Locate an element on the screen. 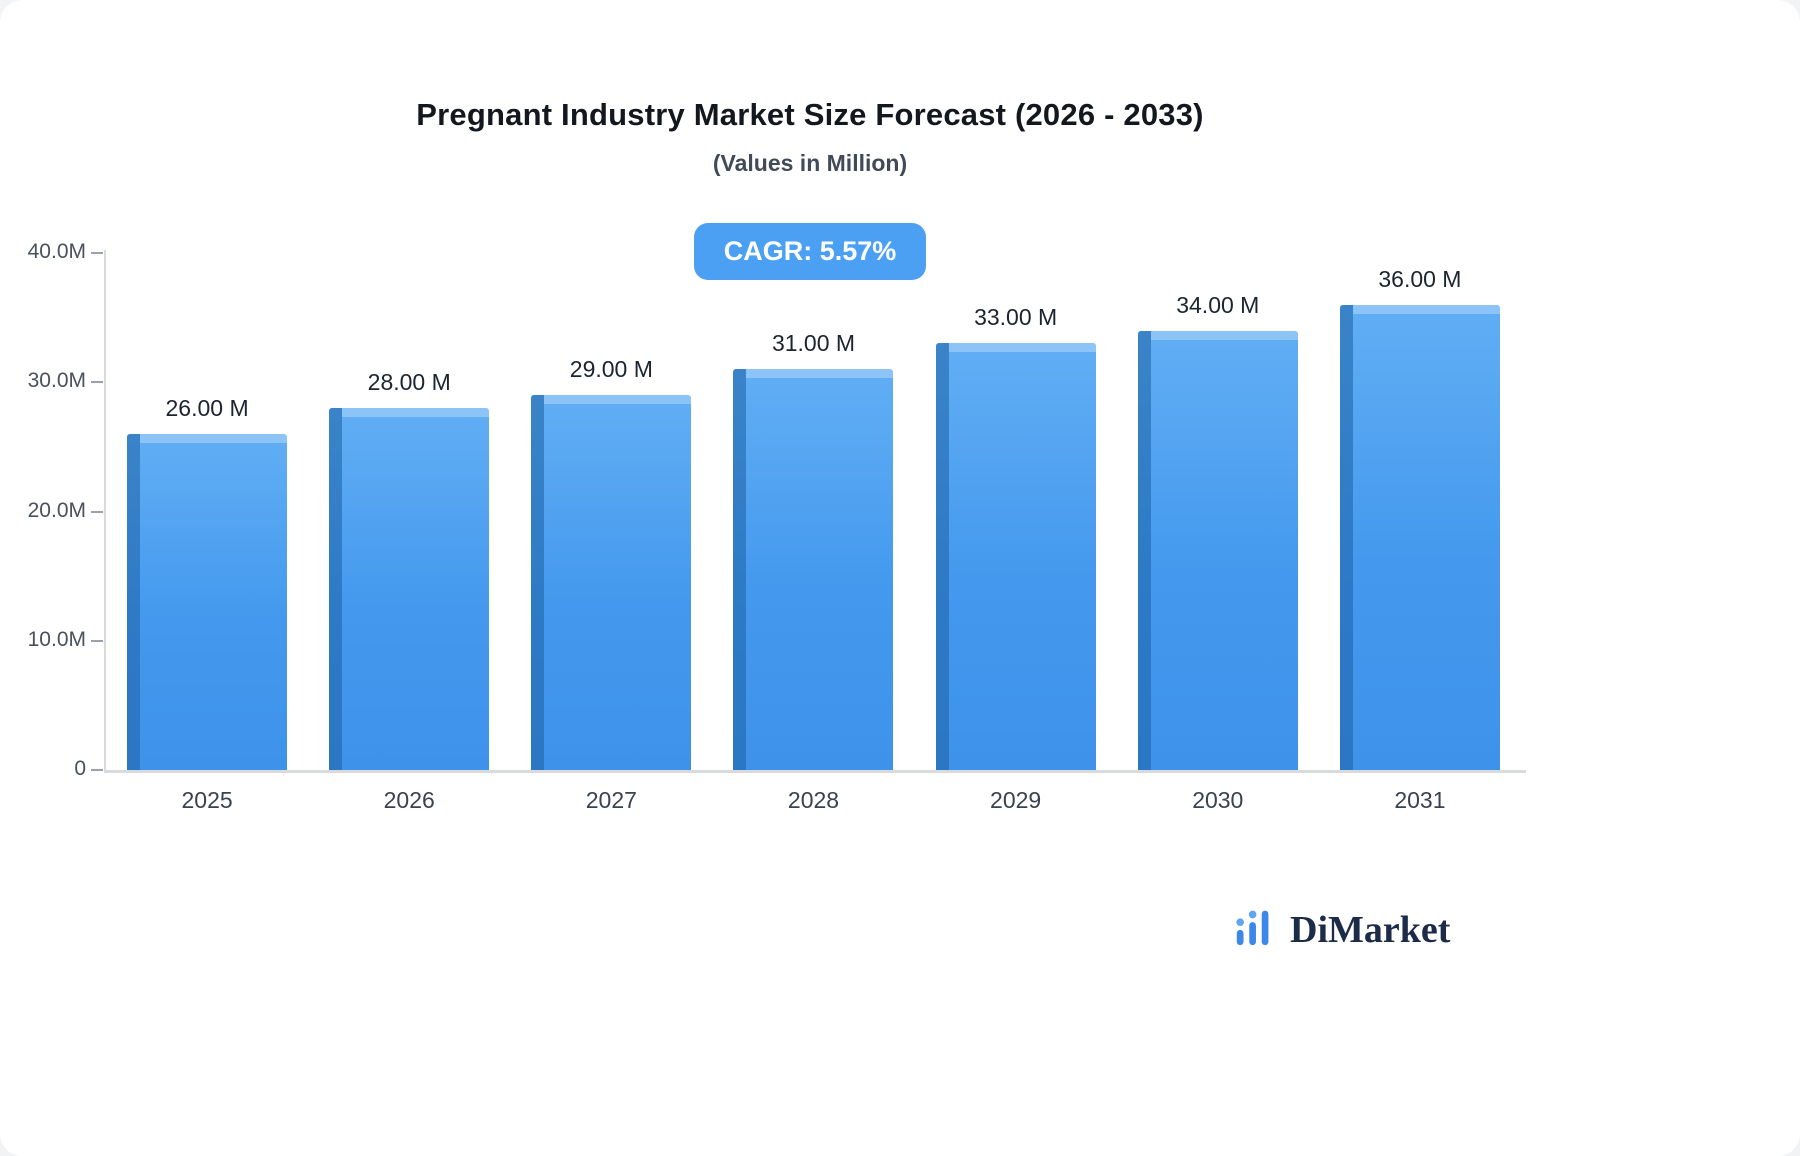 The width and height of the screenshot is (1800, 1156). bar-2025 is located at coordinates (207, 602).